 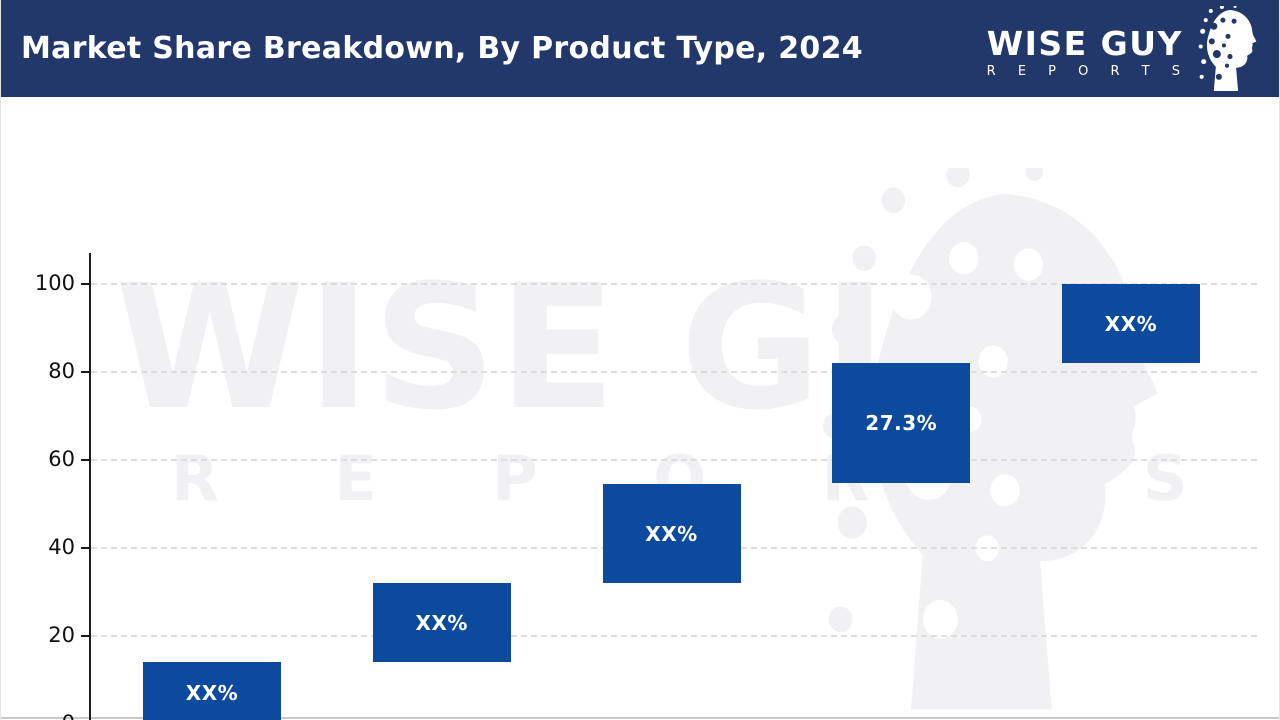 What do you see at coordinates (61, 635) in the screenshot?
I see `y-axis-tick-label: 20` at bounding box center [61, 635].